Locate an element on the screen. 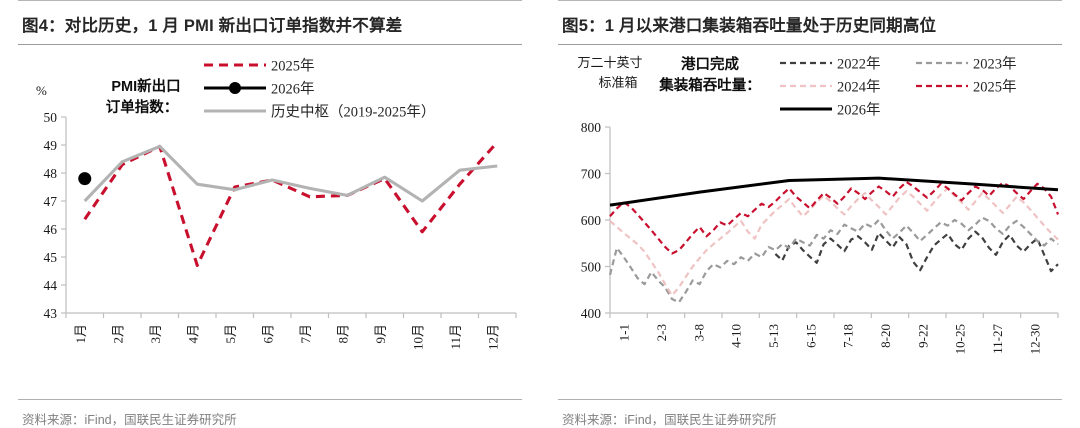 The image size is (1080, 428). series-line-2023年 is located at coordinates (833, 260).